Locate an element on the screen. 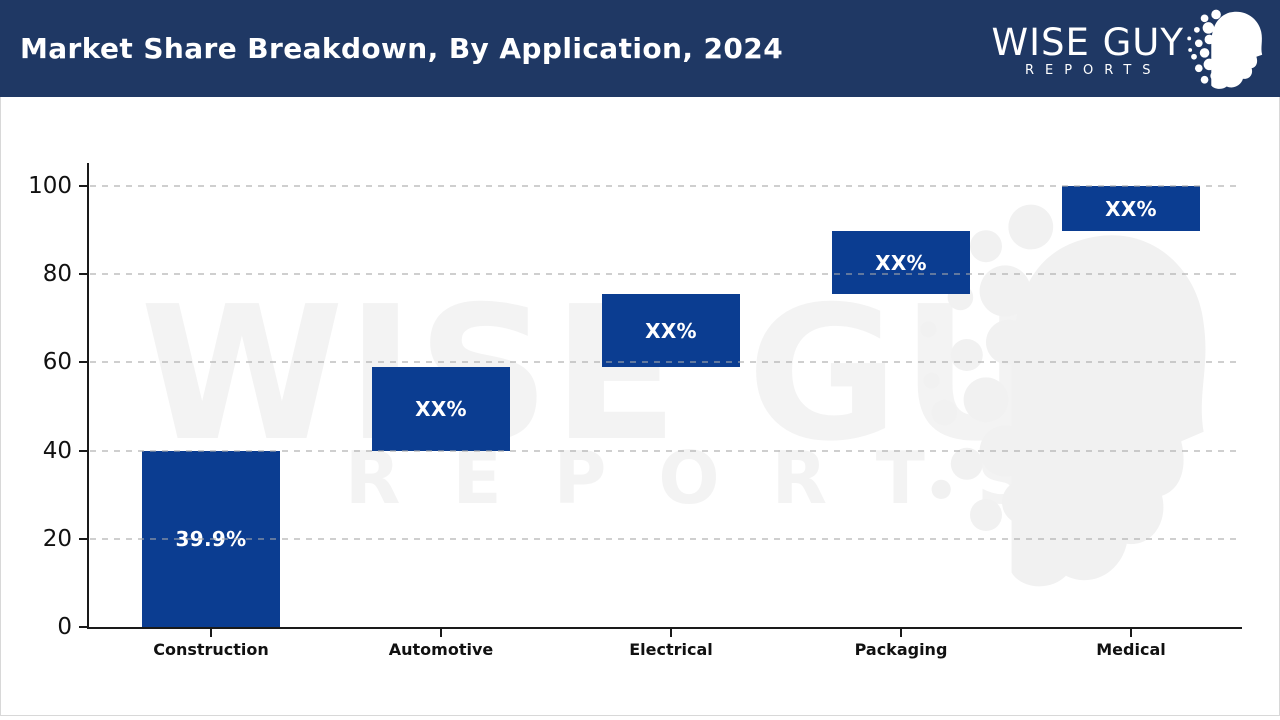 The height and width of the screenshot is (720, 1280). y-tick-label-40: 40 is located at coordinates (57, 450).